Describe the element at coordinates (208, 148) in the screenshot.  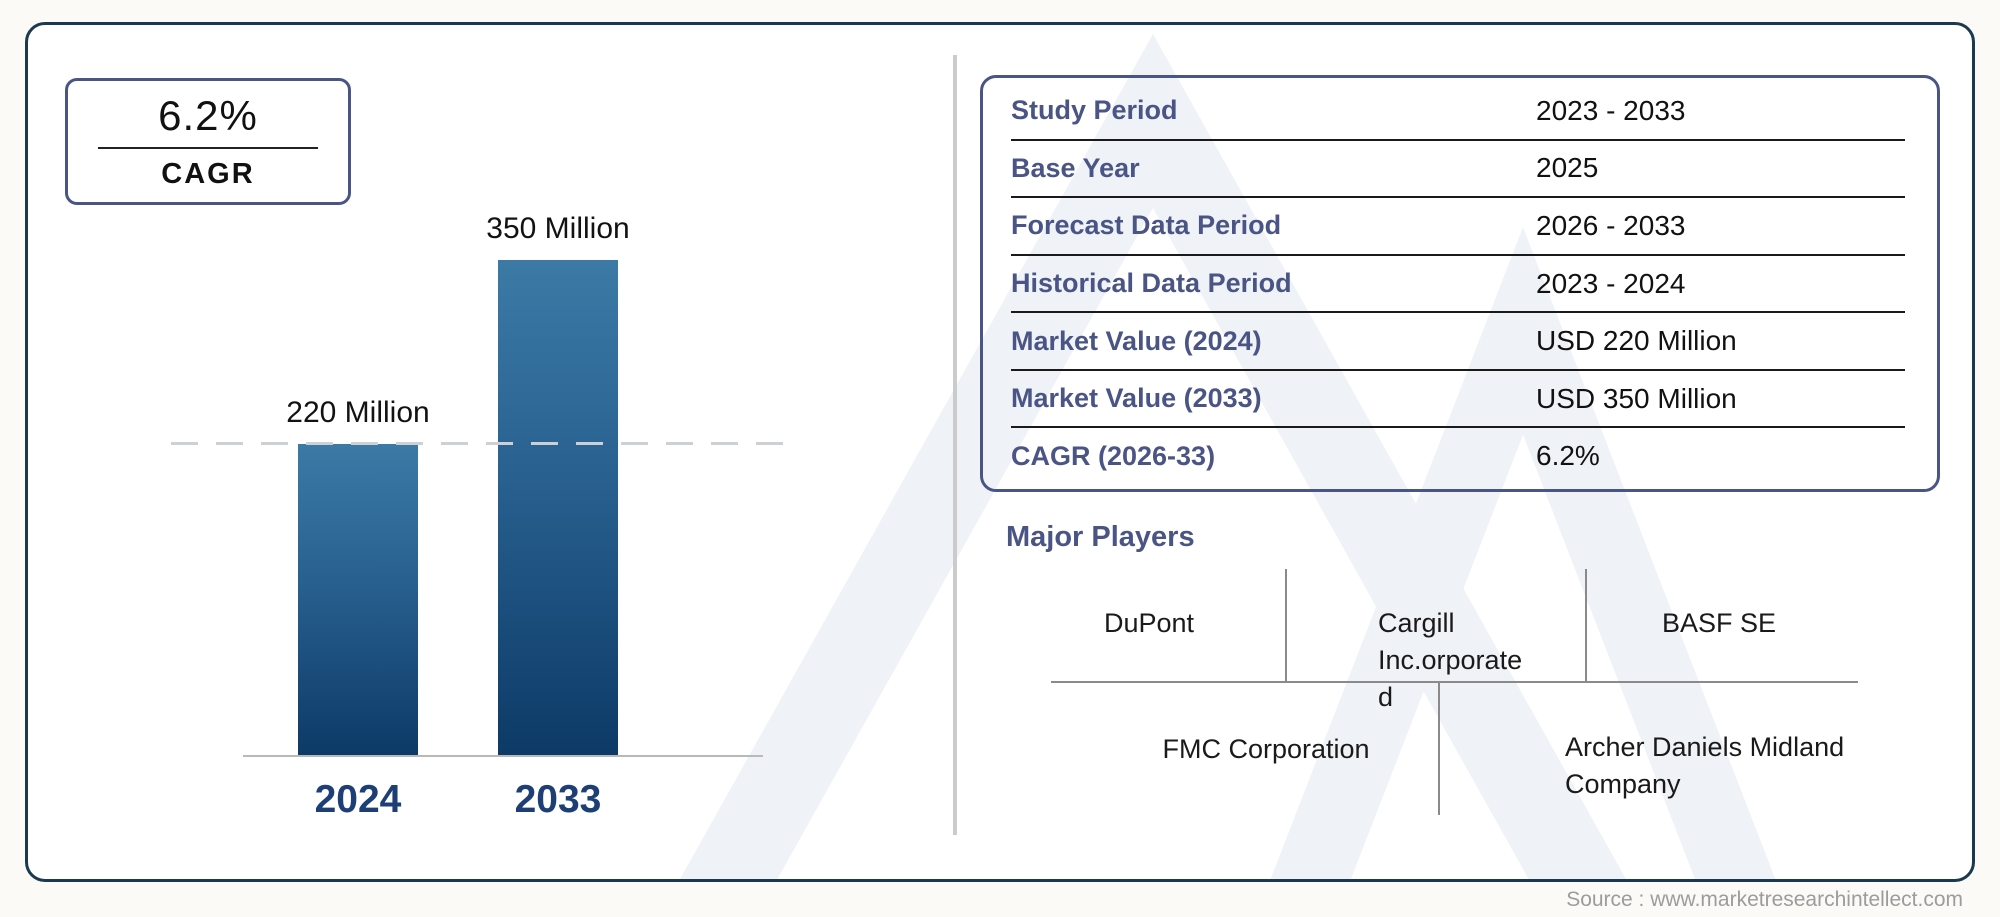
I see `cagr-badge-divider` at that location.